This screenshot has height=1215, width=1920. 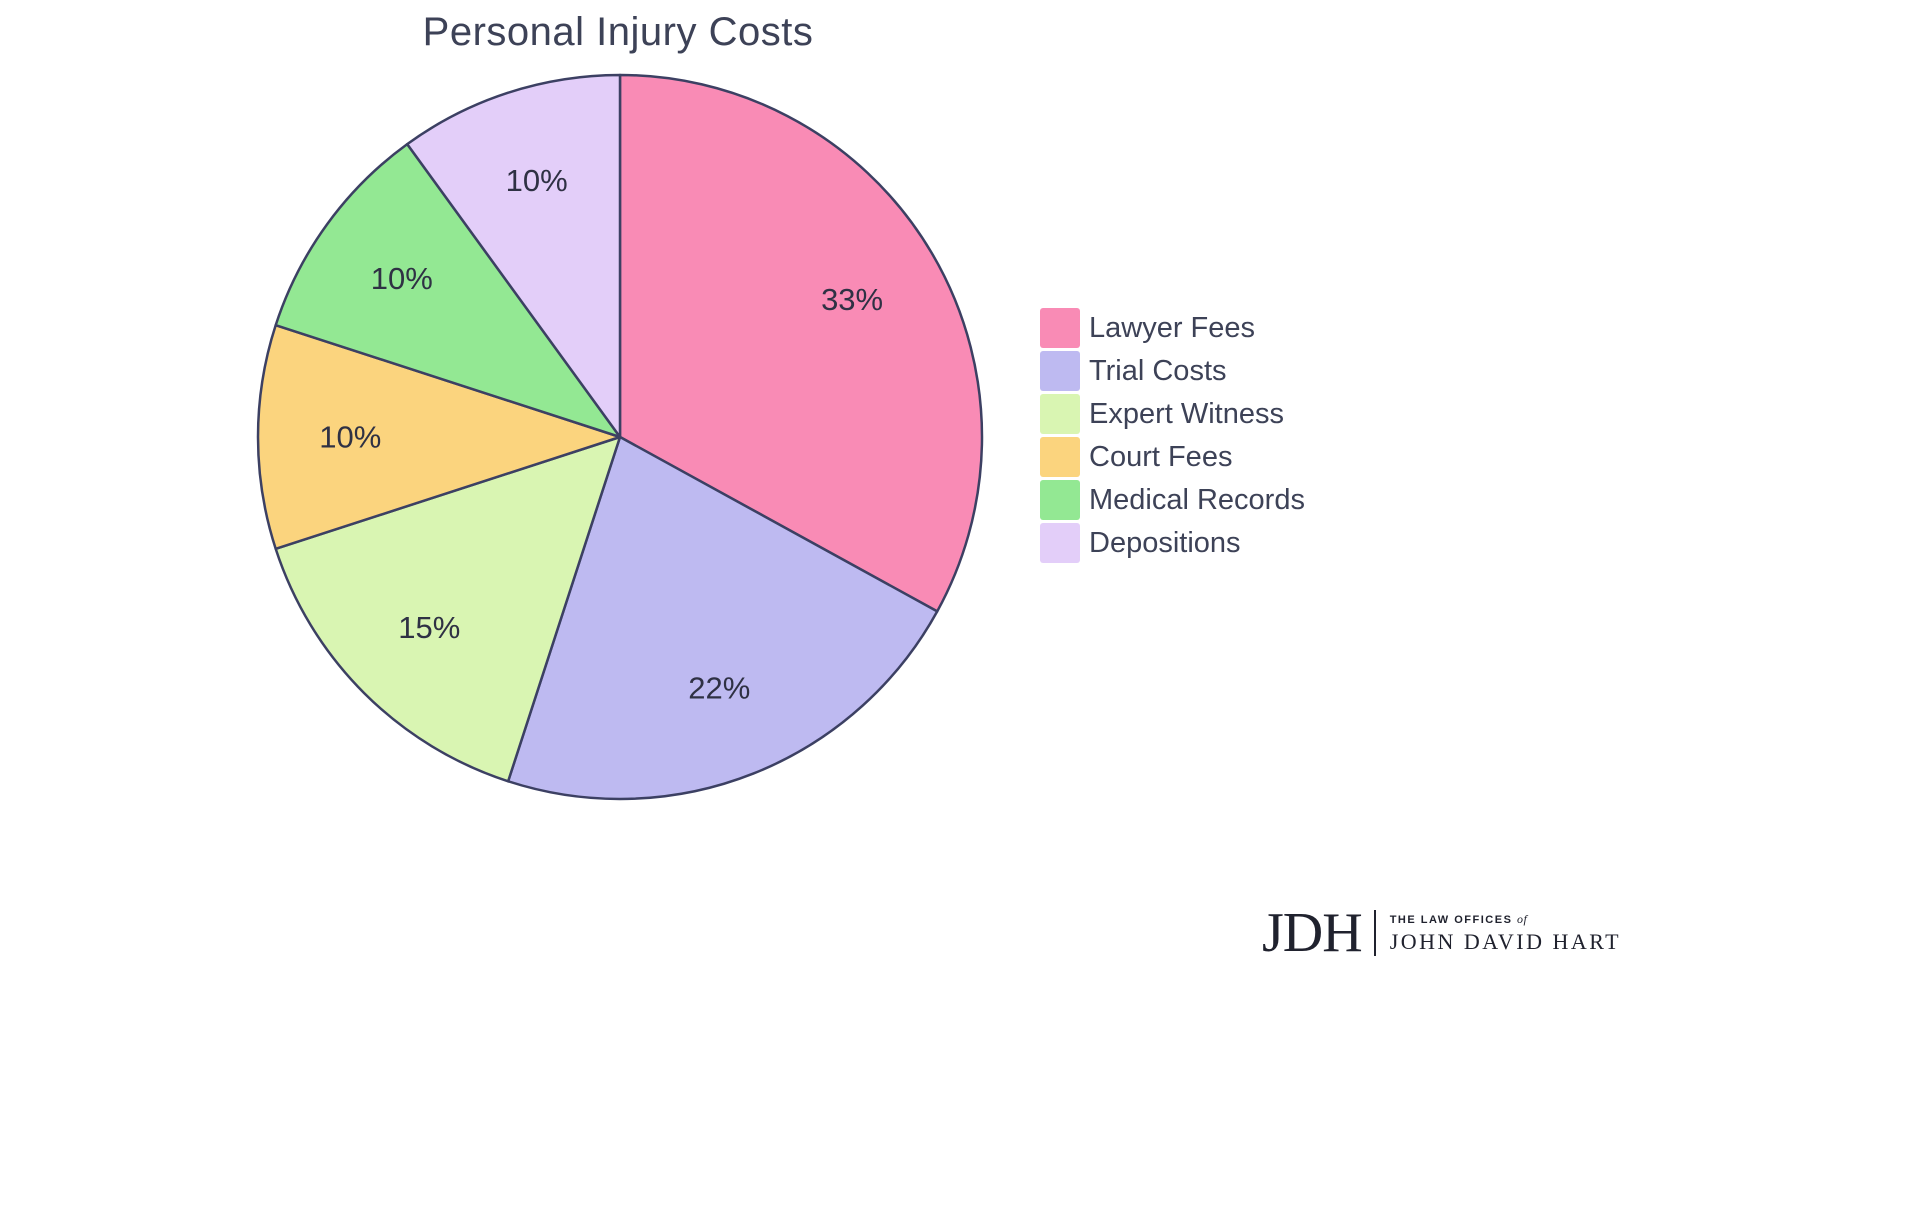 What do you see at coordinates (1374, 933) in the screenshot?
I see `logo-divider` at bounding box center [1374, 933].